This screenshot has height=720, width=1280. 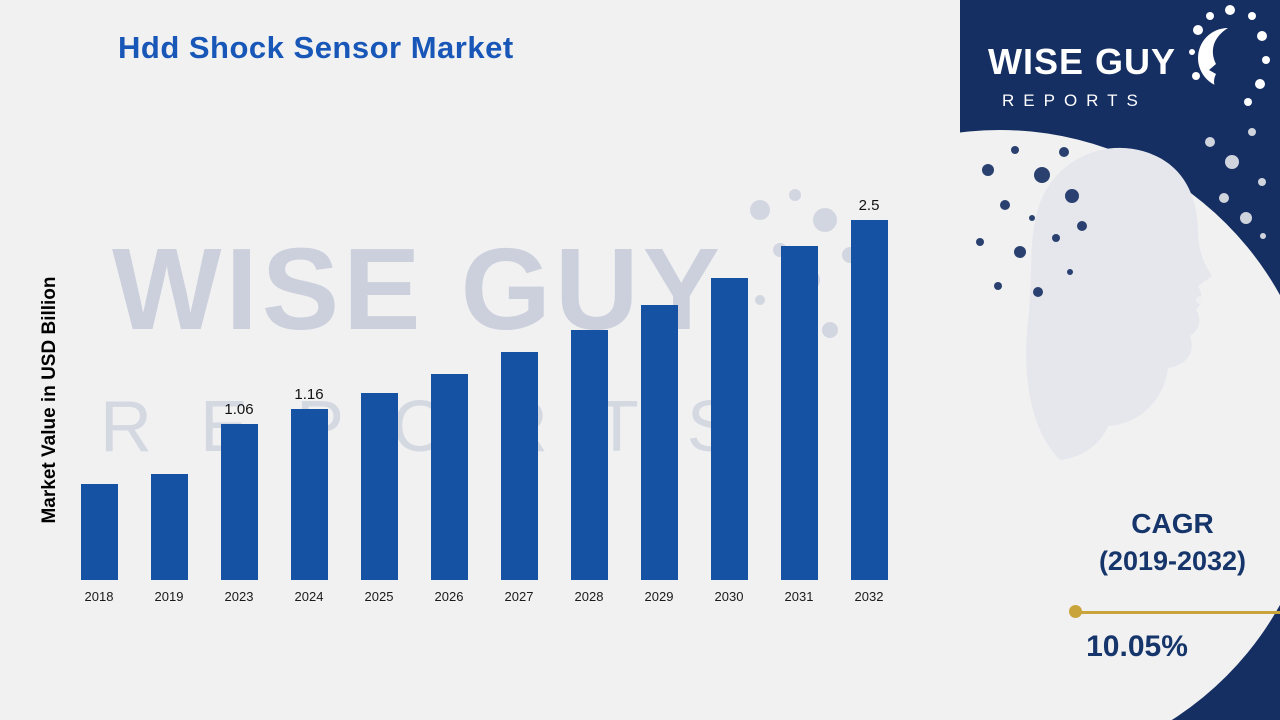 What do you see at coordinates (869, 205) in the screenshot?
I see `bar-value-label: 2.5` at bounding box center [869, 205].